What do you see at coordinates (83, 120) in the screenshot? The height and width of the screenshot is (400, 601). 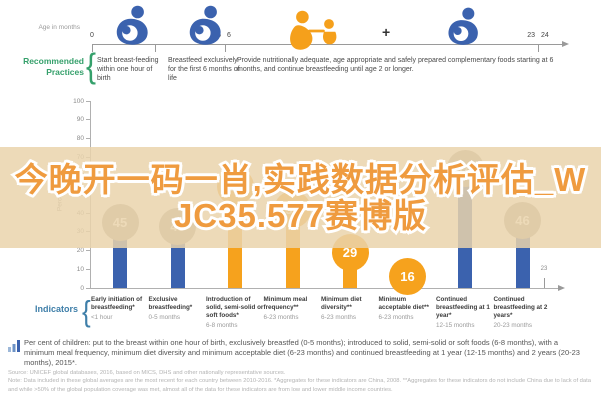 I see `y-tick-90: 90` at bounding box center [83, 120].